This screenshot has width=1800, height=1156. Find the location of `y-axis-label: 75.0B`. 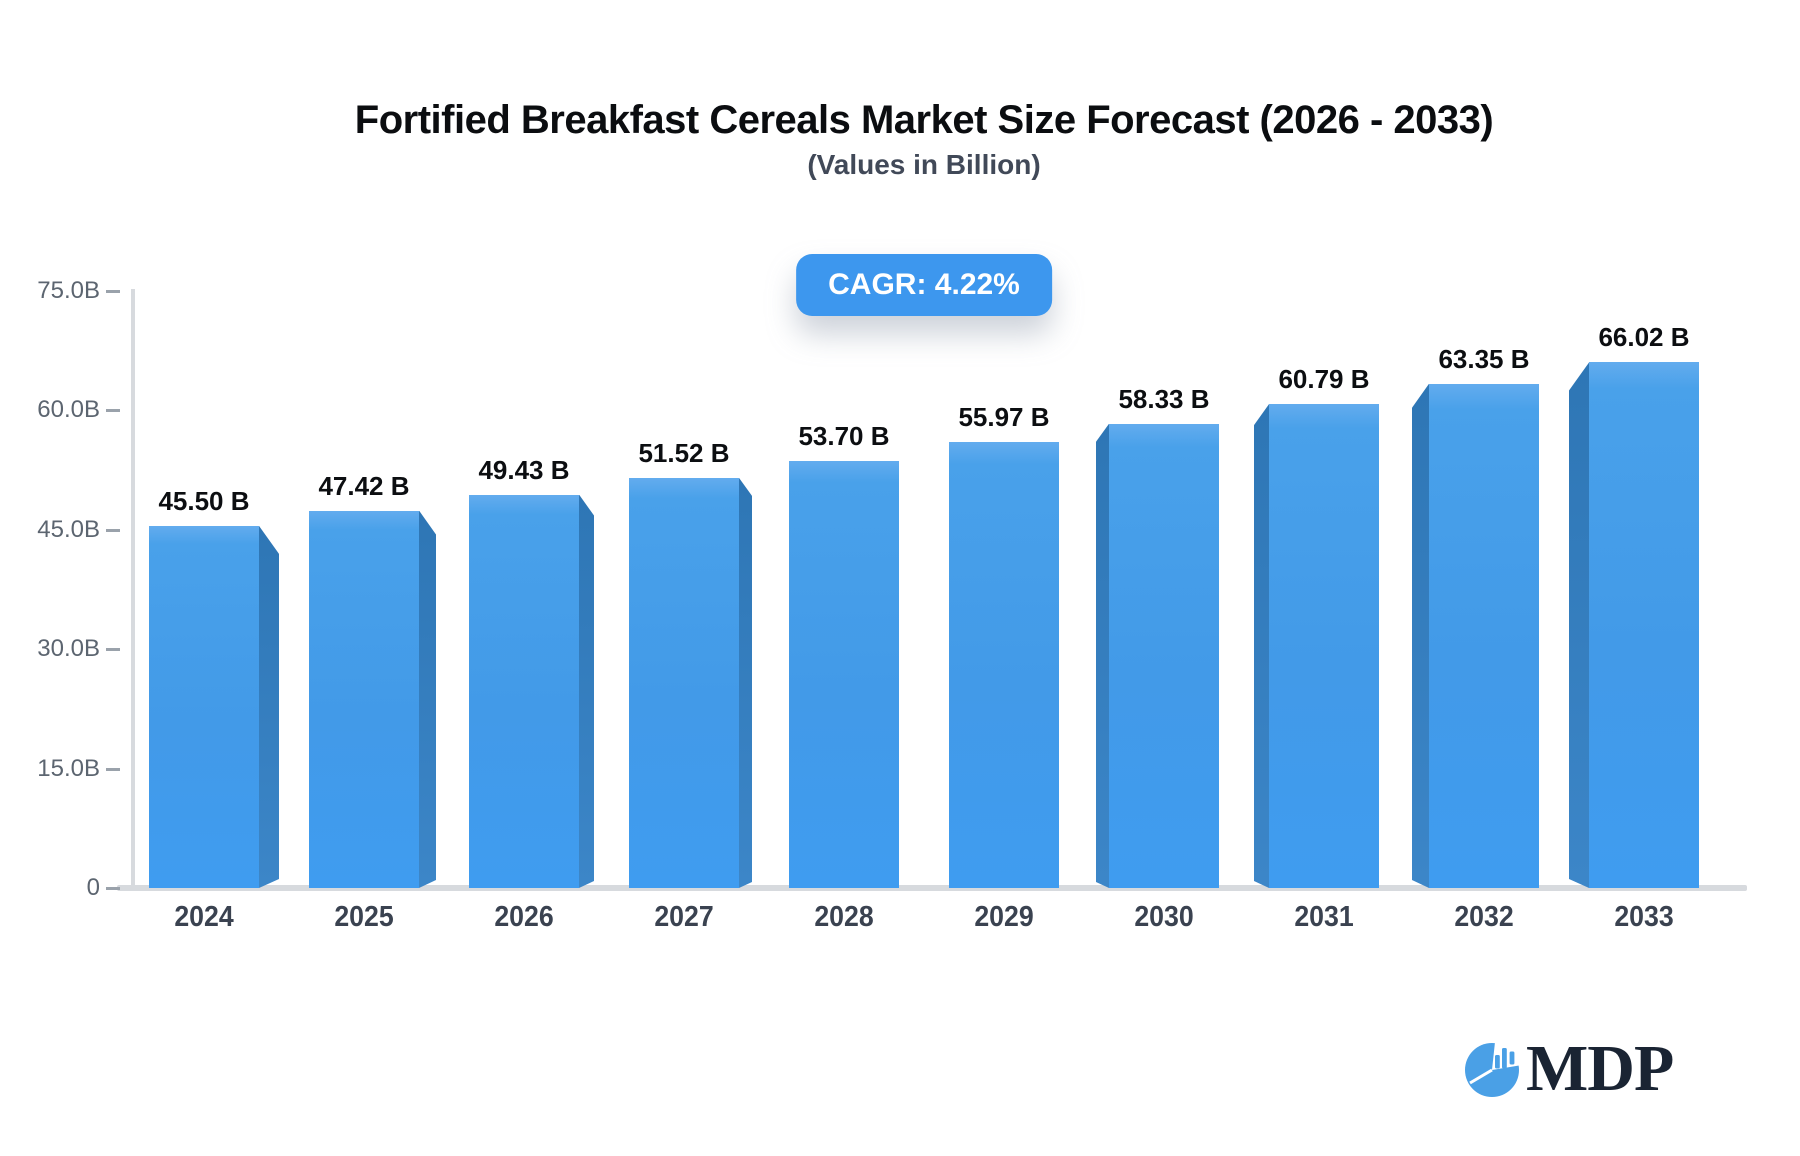

y-axis-label: 75.0B is located at coordinates (68, 290).